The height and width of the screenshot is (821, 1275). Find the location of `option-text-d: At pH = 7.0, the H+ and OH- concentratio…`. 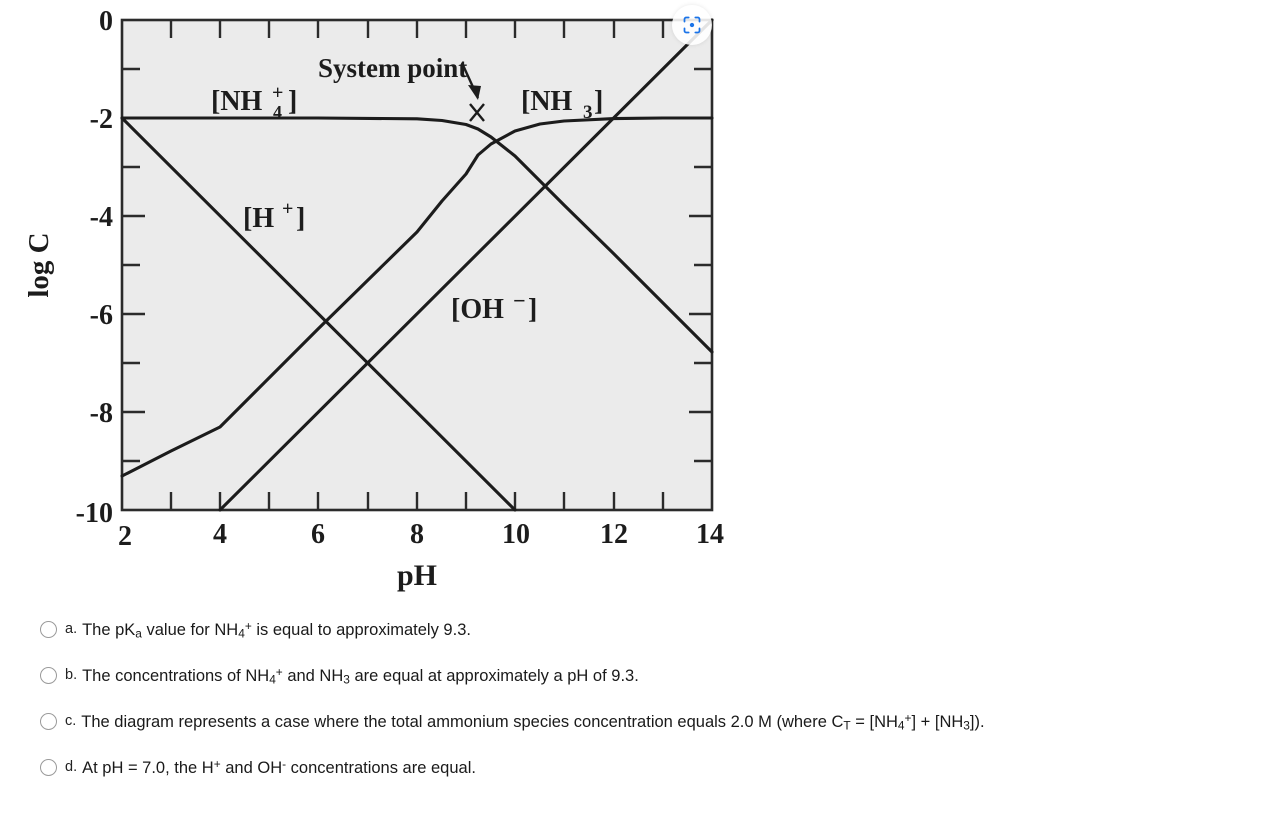

option-text-d: At pH = 7.0, the H+ and OH- concentratio… is located at coordinates (279, 767).